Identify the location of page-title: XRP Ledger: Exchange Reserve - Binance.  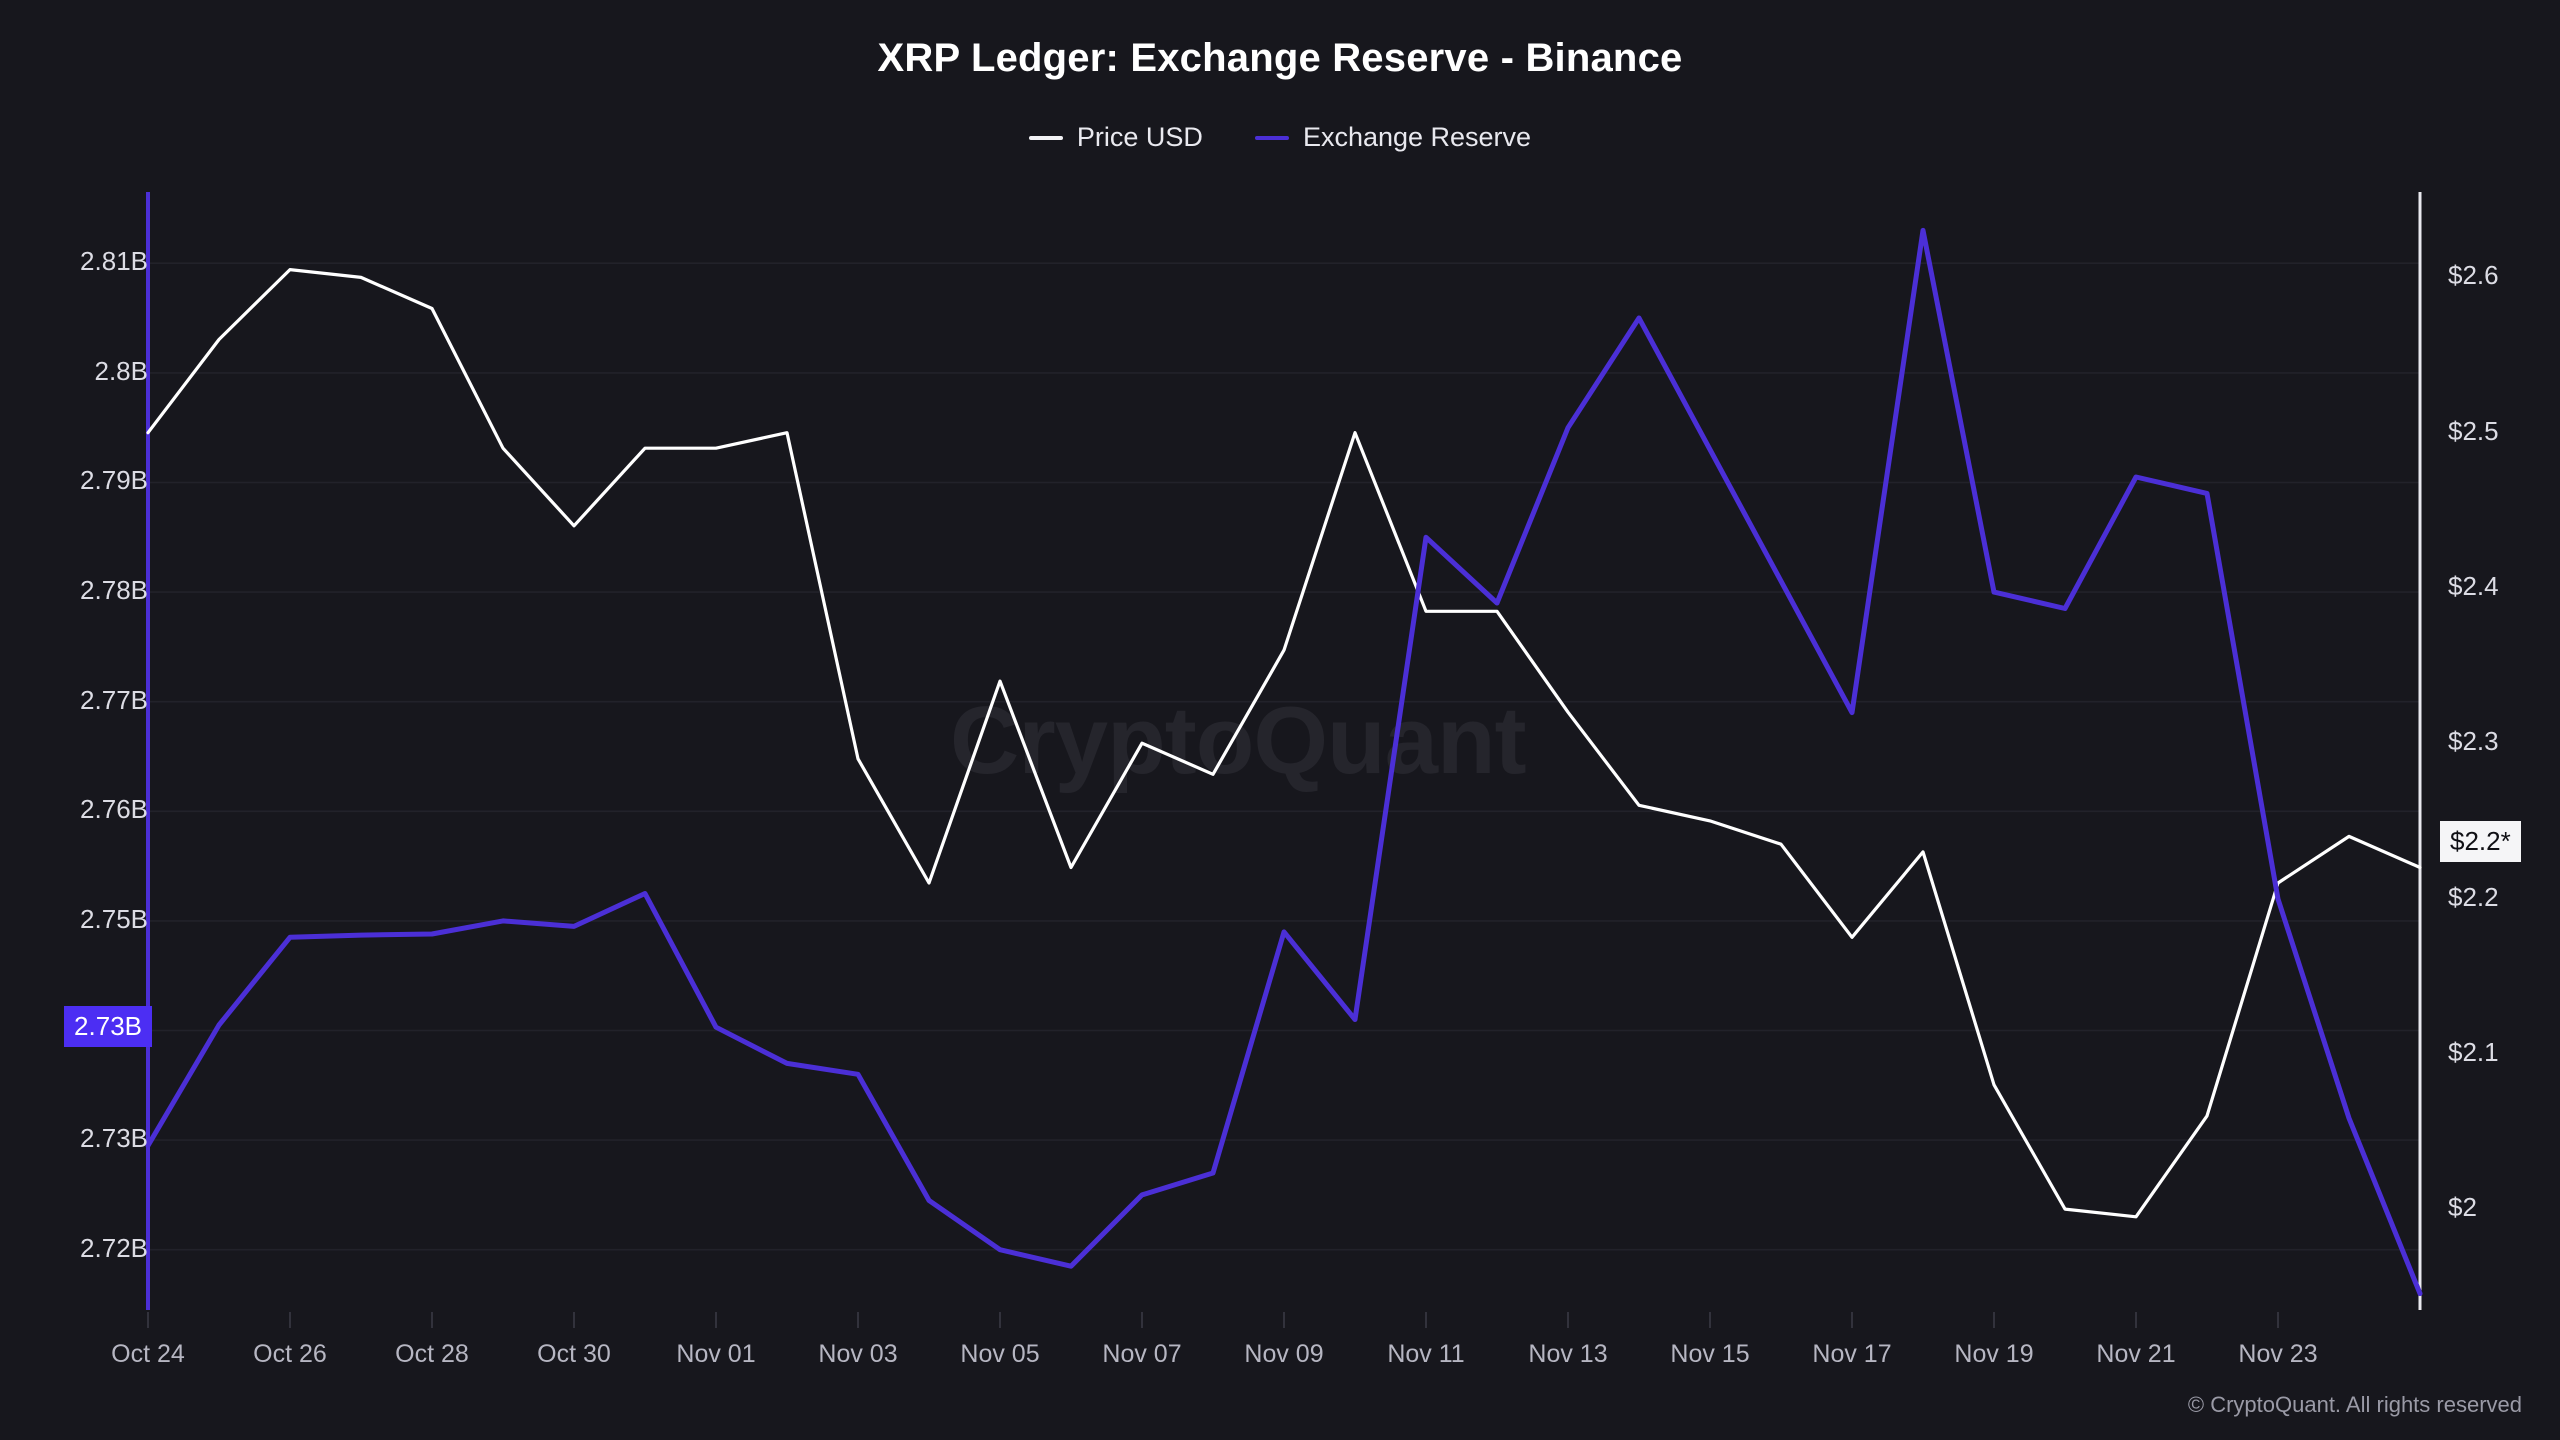
(1280, 58).